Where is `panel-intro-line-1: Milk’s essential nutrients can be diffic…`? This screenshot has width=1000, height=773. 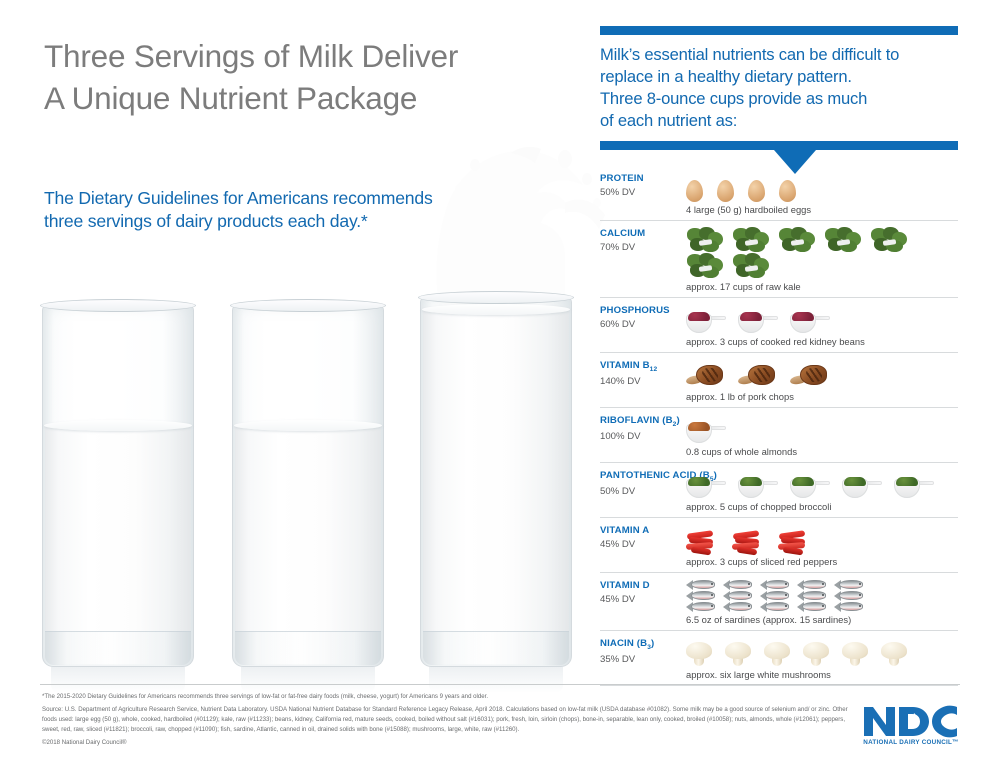
panel-intro-line-1: Milk’s essential nutrients can be diffic… is located at coordinates (750, 54).